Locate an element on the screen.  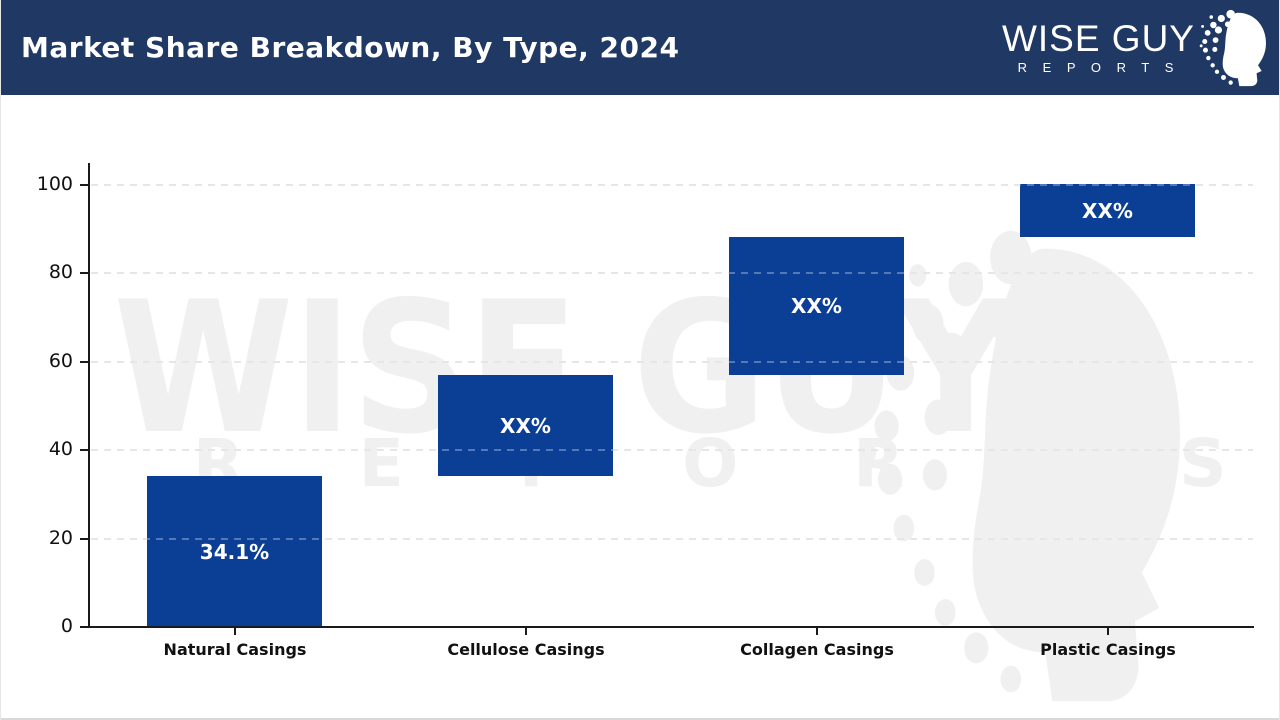
y-tick-label: 100 is located at coordinates (54, 184).